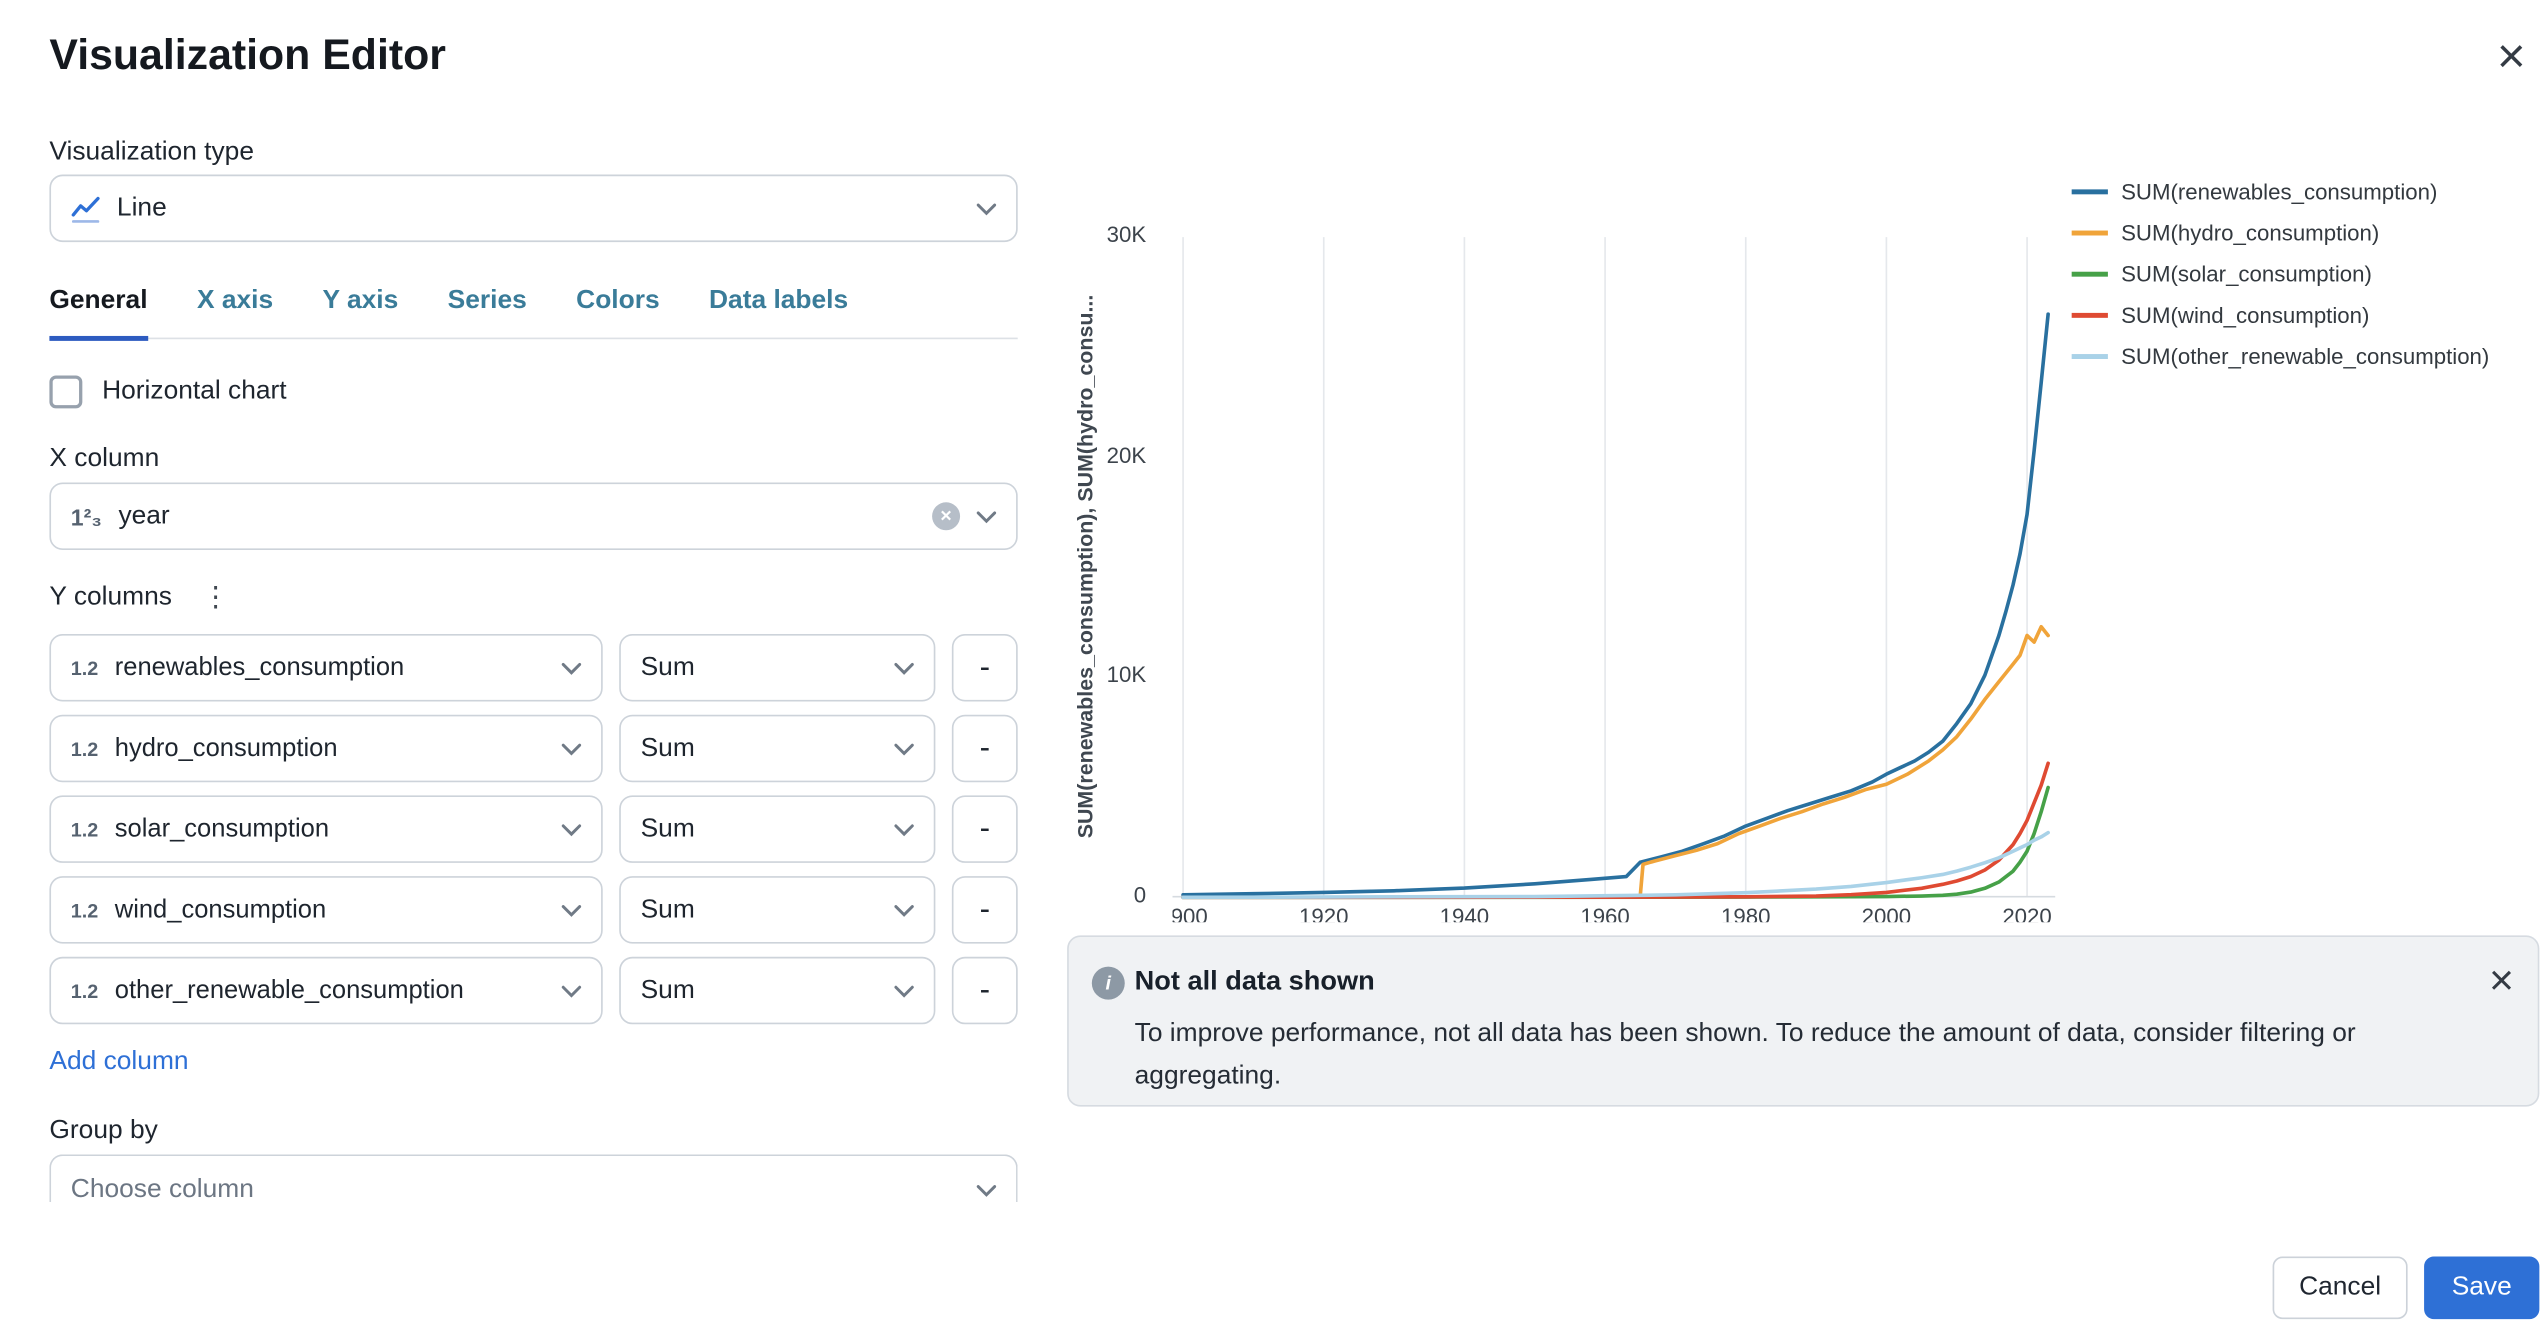 This screenshot has width=2546, height=1339. Describe the element at coordinates (1190, 913) in the screenshot. I see `x-tick-label: 1900` at that location.